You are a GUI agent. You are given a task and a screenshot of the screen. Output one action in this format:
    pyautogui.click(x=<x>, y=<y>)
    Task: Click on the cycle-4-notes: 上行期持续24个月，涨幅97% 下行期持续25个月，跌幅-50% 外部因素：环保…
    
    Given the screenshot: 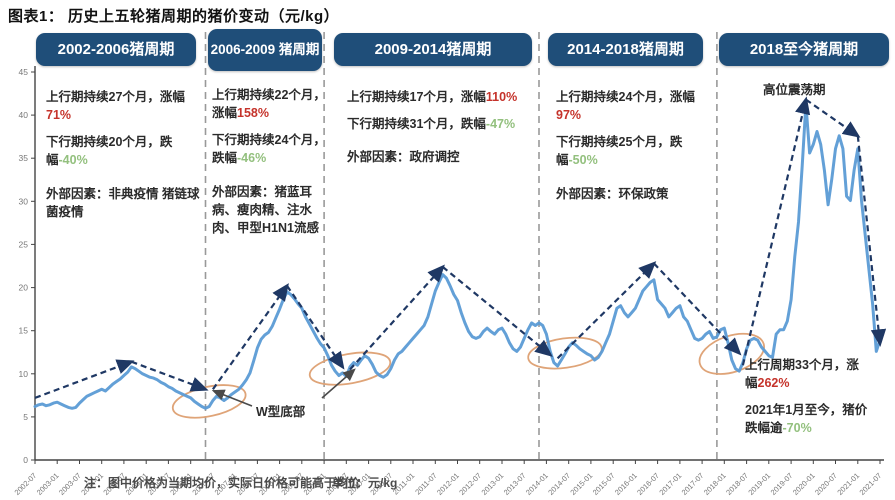 What is the action you would take?
    pyautogui.click(x=632, y=150)
    